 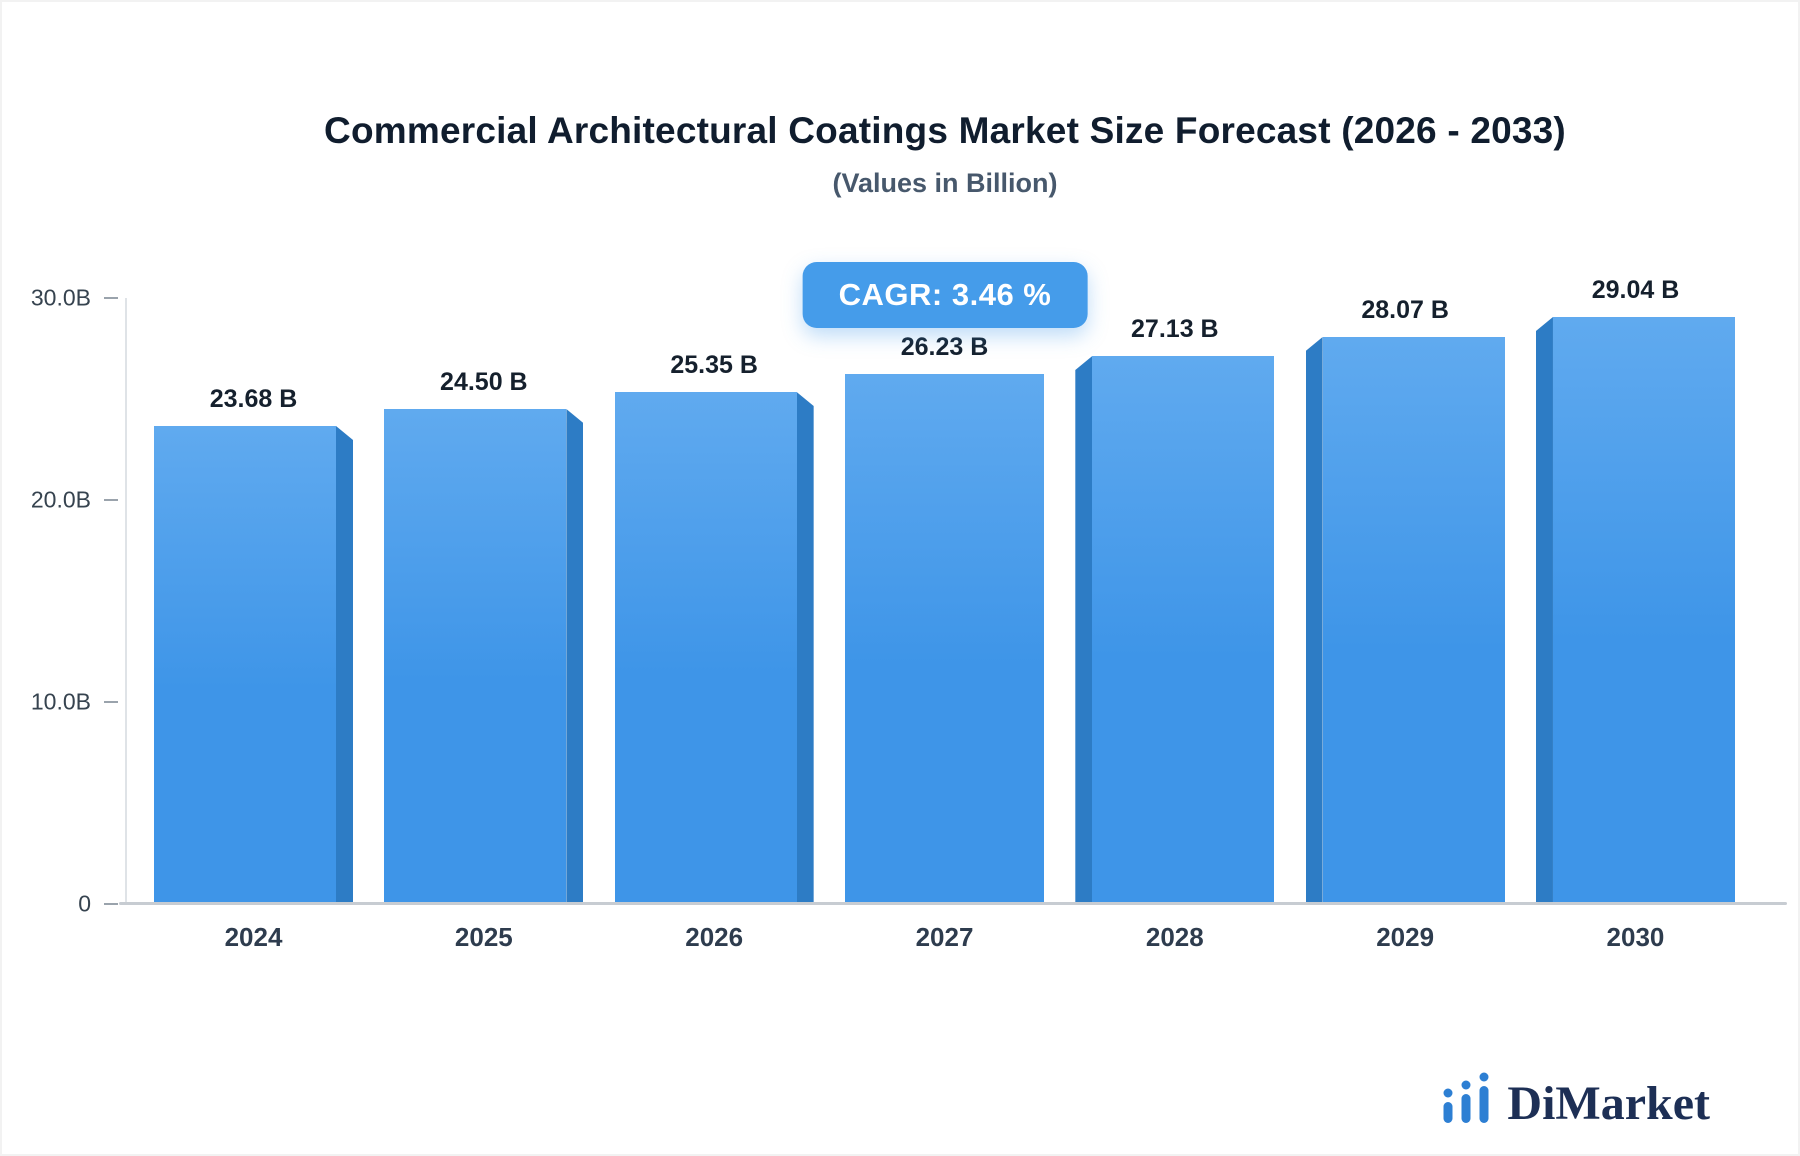 What do you see at coordinates (1635, 290) in the screenshot?
I see `bar-value-label: 29.04 B` at bounding box center [1635, 290].